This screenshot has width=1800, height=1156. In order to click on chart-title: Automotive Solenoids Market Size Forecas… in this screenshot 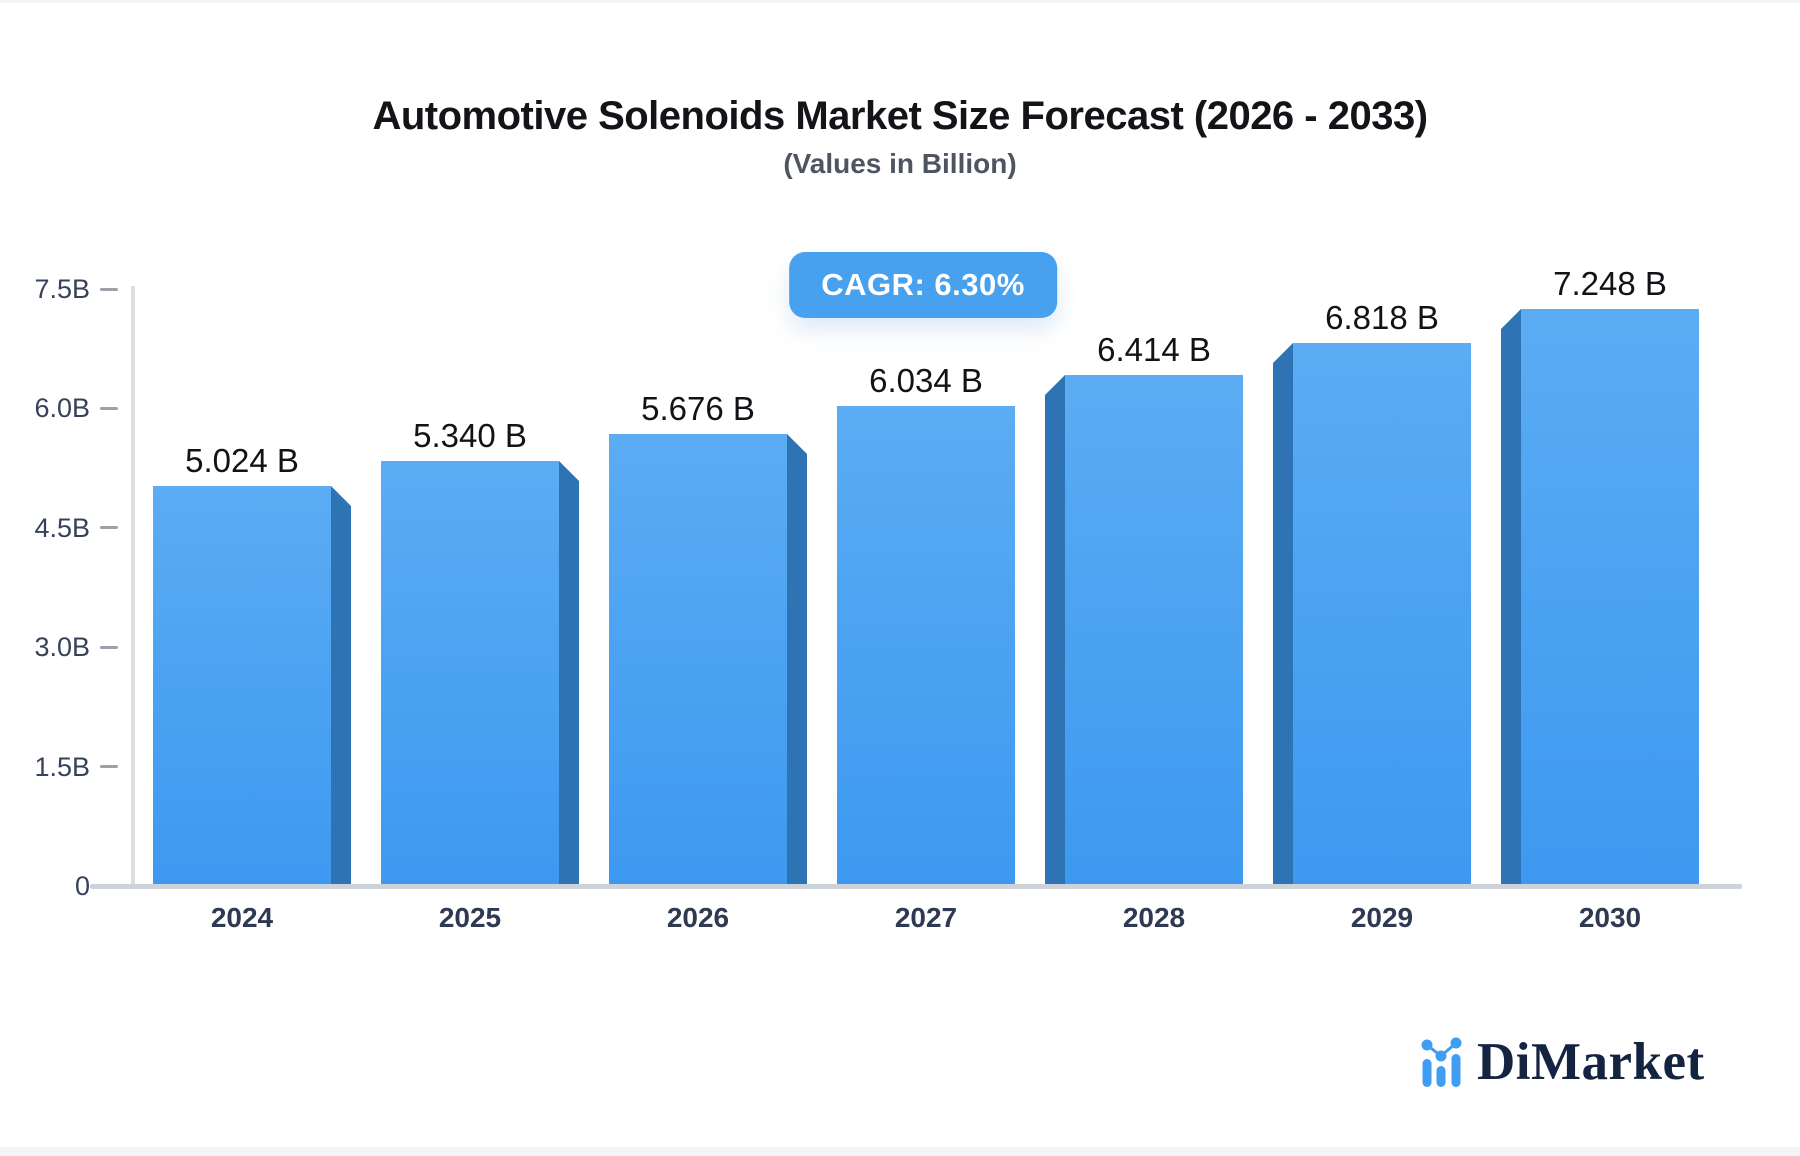, I will do `click(900, 116)`.